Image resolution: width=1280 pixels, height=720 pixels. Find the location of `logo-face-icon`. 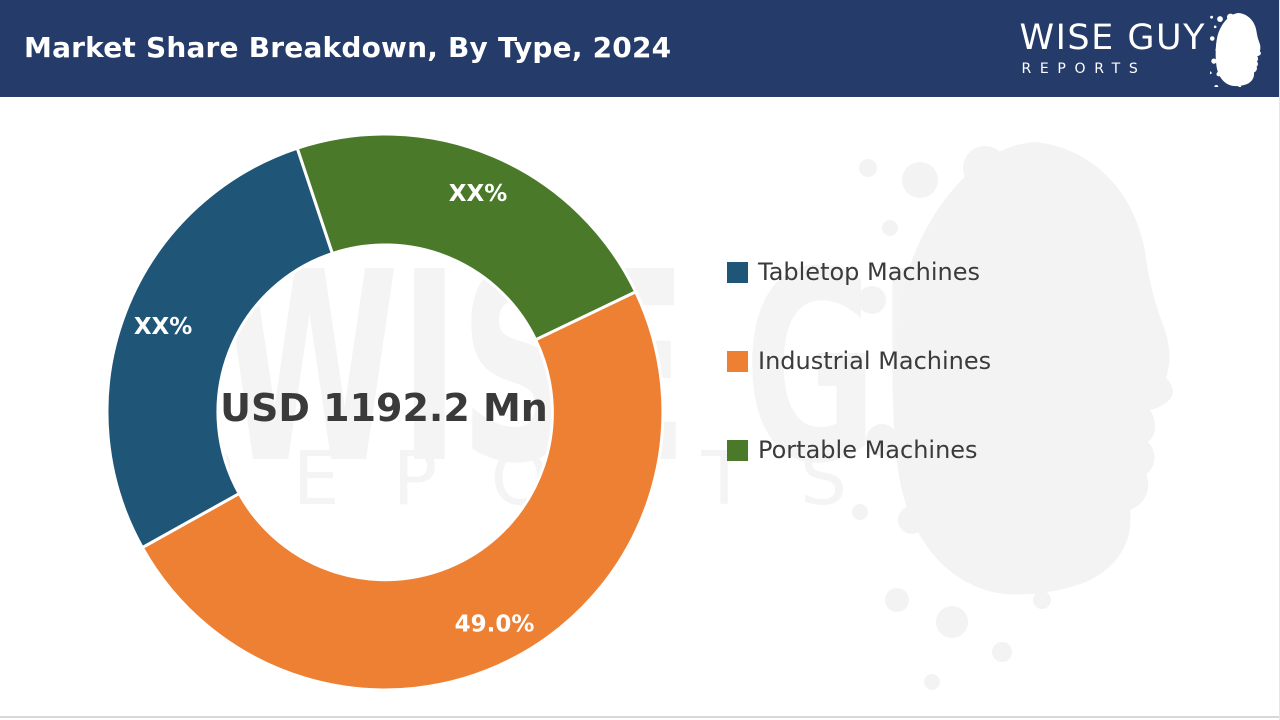

logo-face-icon is located at coordinates (1235, 49).